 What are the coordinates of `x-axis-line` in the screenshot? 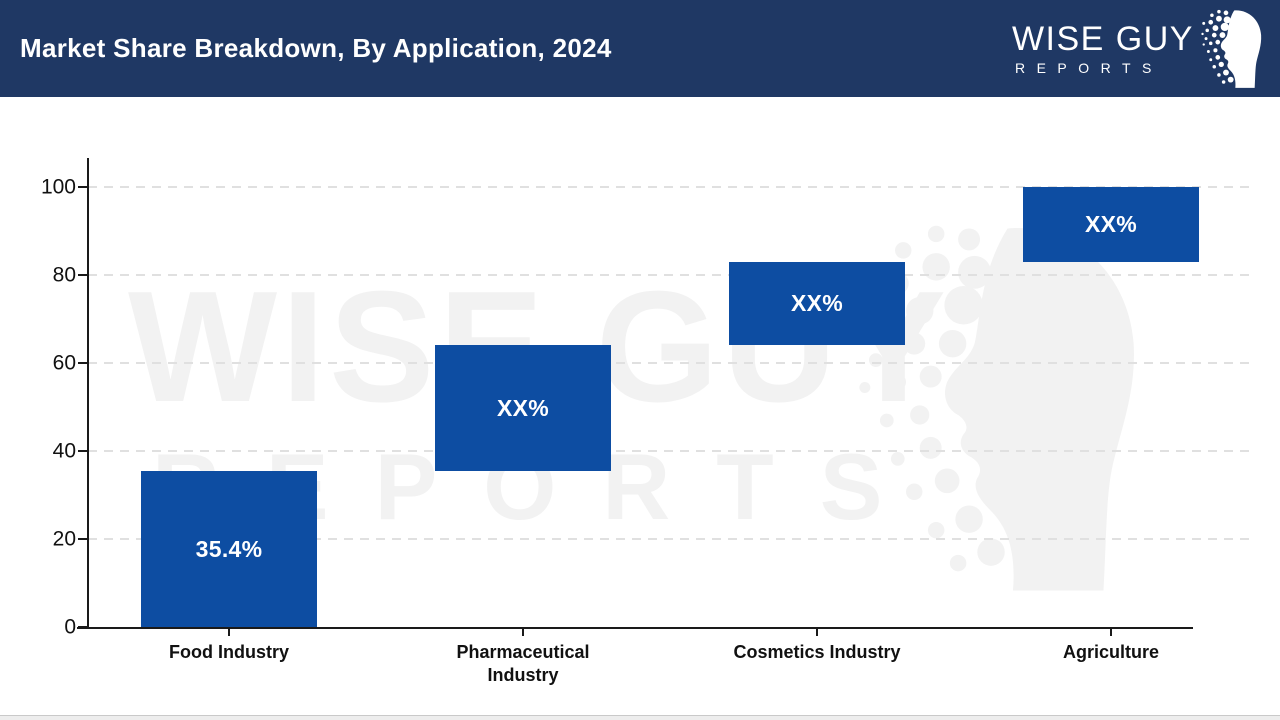 It's located at (635, 628).